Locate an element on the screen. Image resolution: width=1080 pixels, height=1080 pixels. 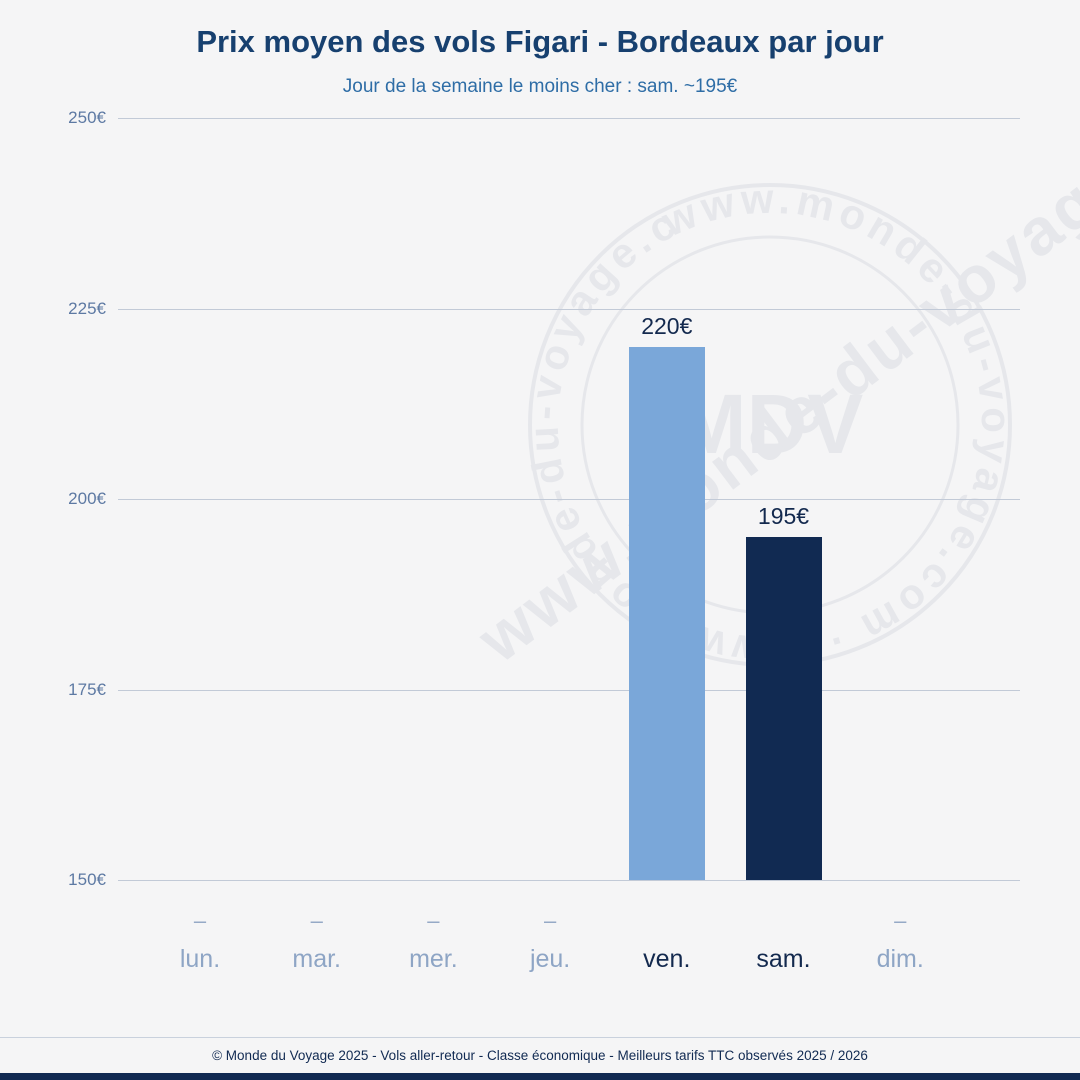
x-axis-label-dim: dim. is located at coordinates (900, 959).